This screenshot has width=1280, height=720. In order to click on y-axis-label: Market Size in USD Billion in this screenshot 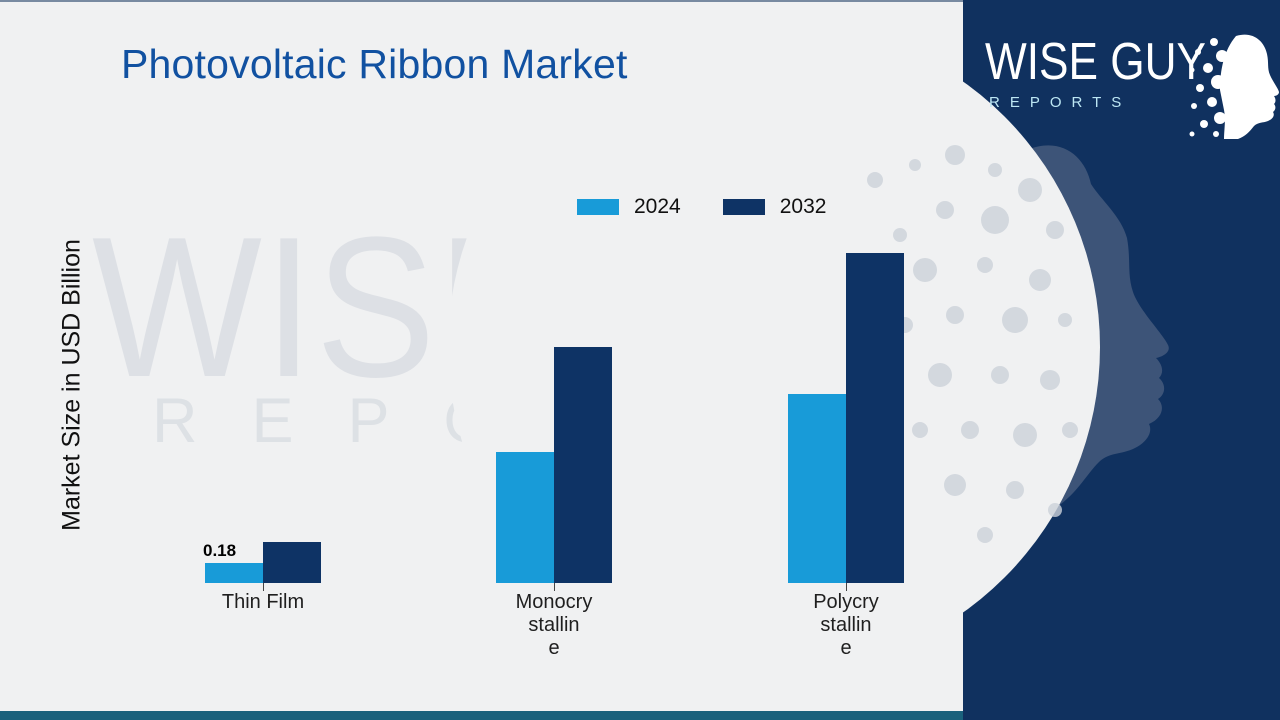, I will do `click(71, 385)`.